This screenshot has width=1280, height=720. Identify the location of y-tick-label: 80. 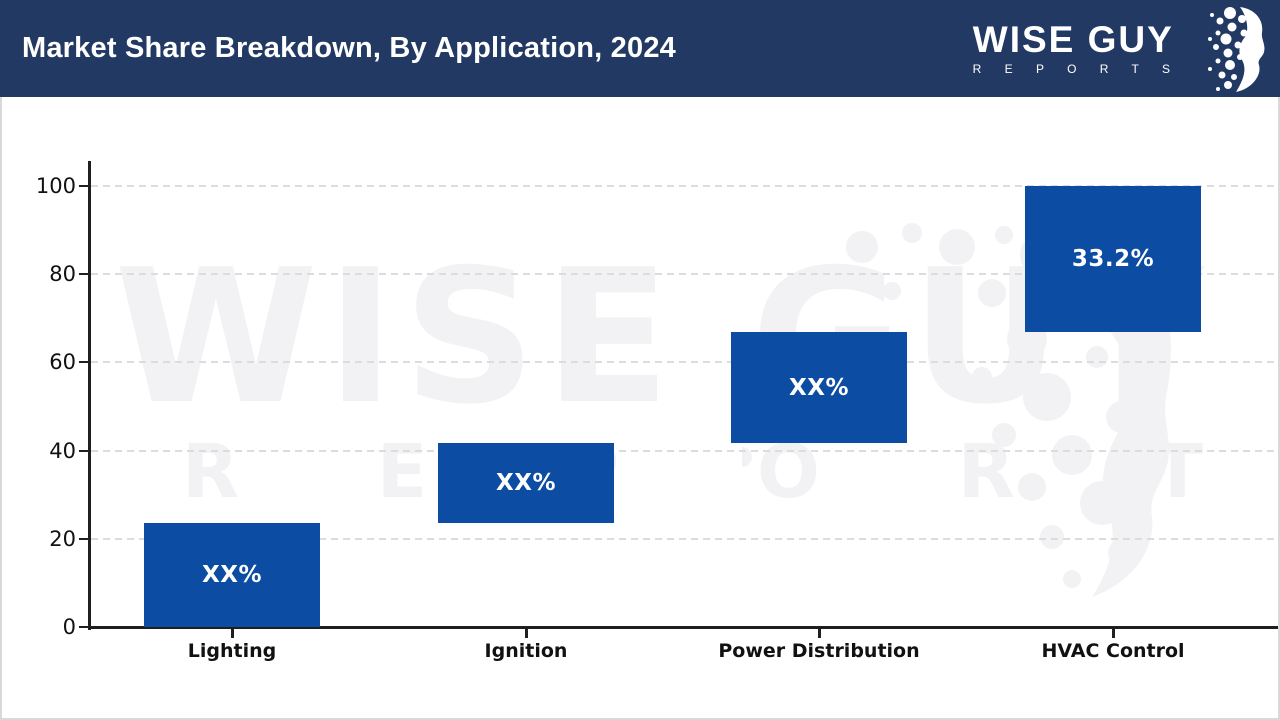
(62, 274).